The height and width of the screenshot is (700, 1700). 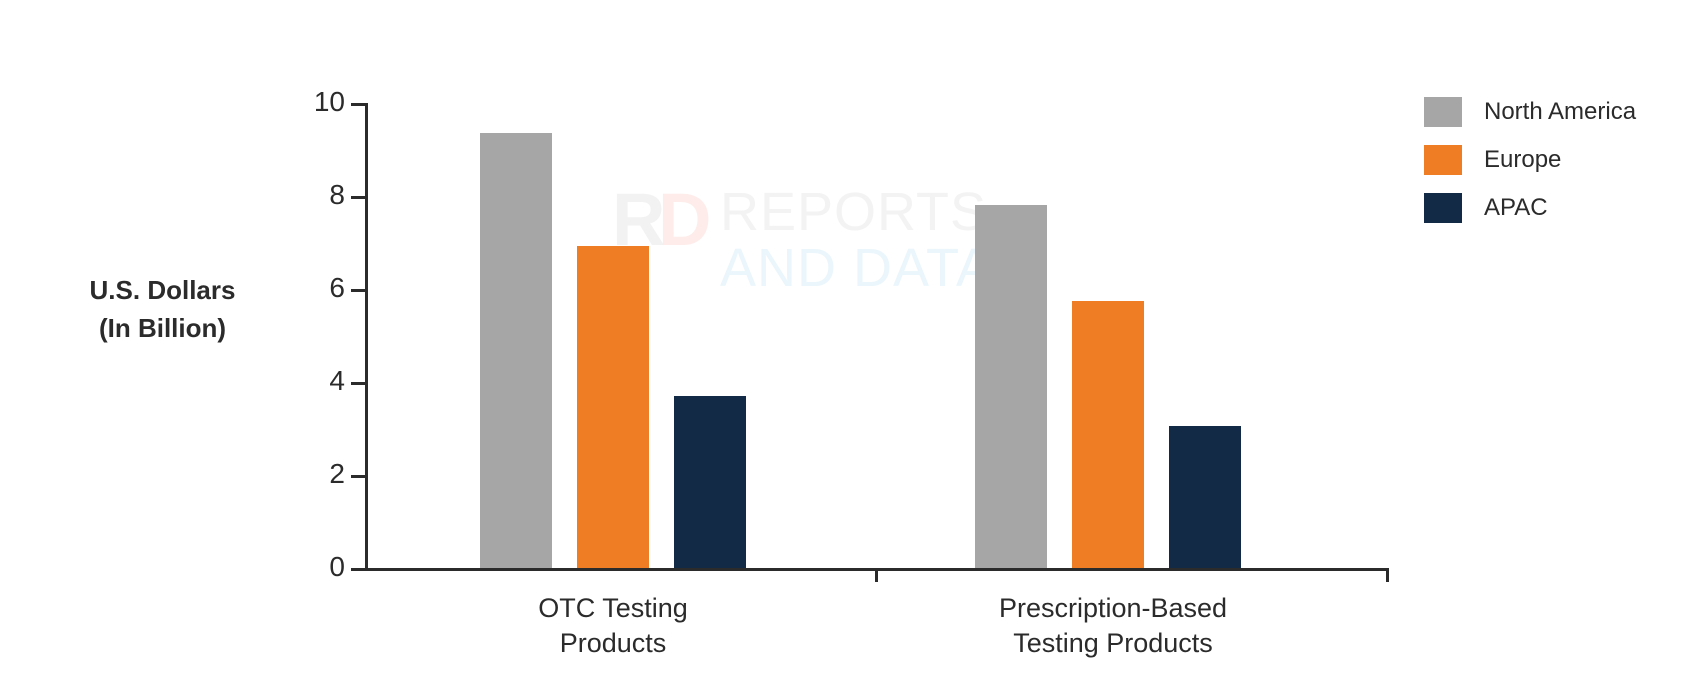 What do you see at coordinates (1205, 497) in the screenshot?
I see `bar-prescription-apac` at bounding box center [1205, 497].